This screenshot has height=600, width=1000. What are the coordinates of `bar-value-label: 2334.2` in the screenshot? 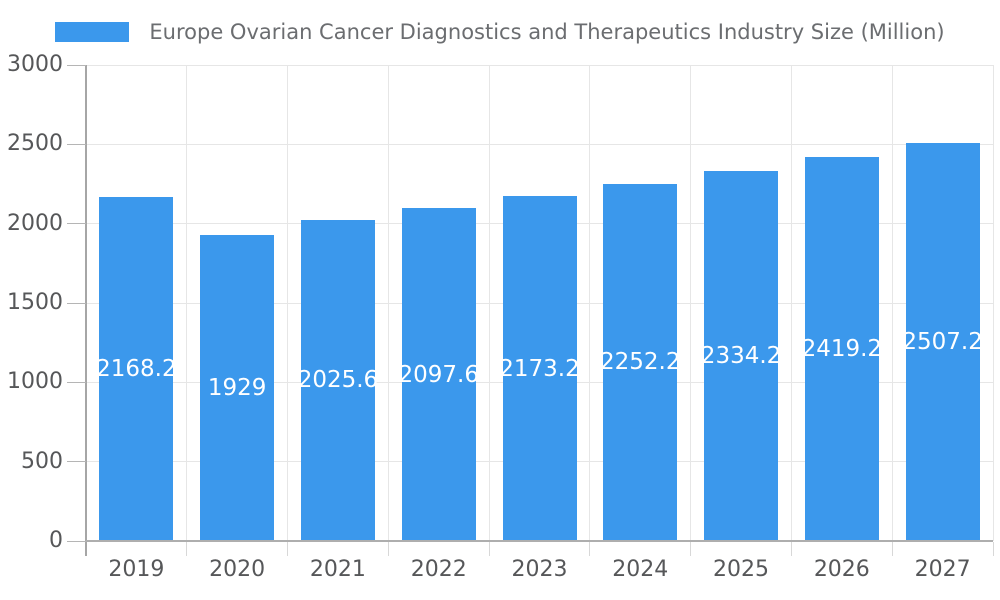 It's located at (741, 355).